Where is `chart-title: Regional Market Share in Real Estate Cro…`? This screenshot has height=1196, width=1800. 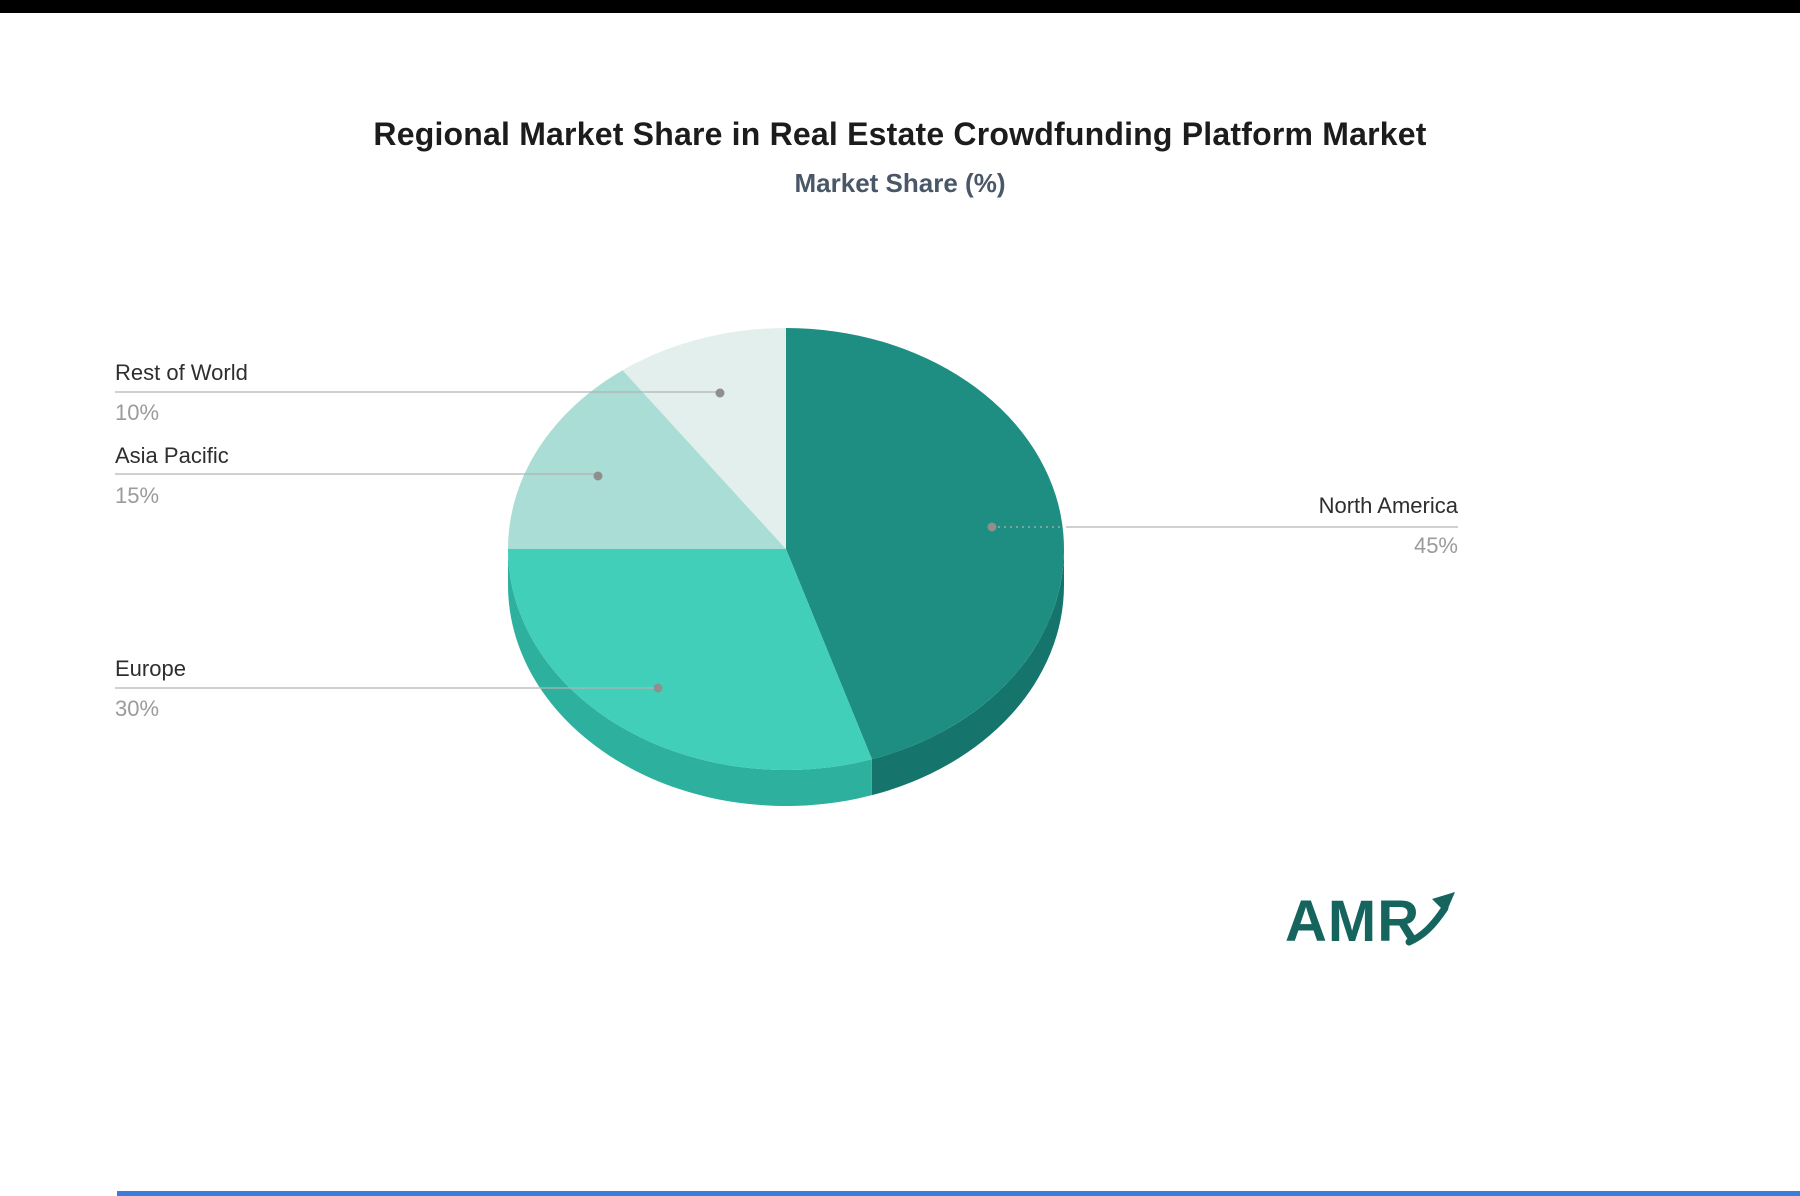
chart-title: Regional Market Share in Real Estate Cro… is located at coordinates (900, 134).